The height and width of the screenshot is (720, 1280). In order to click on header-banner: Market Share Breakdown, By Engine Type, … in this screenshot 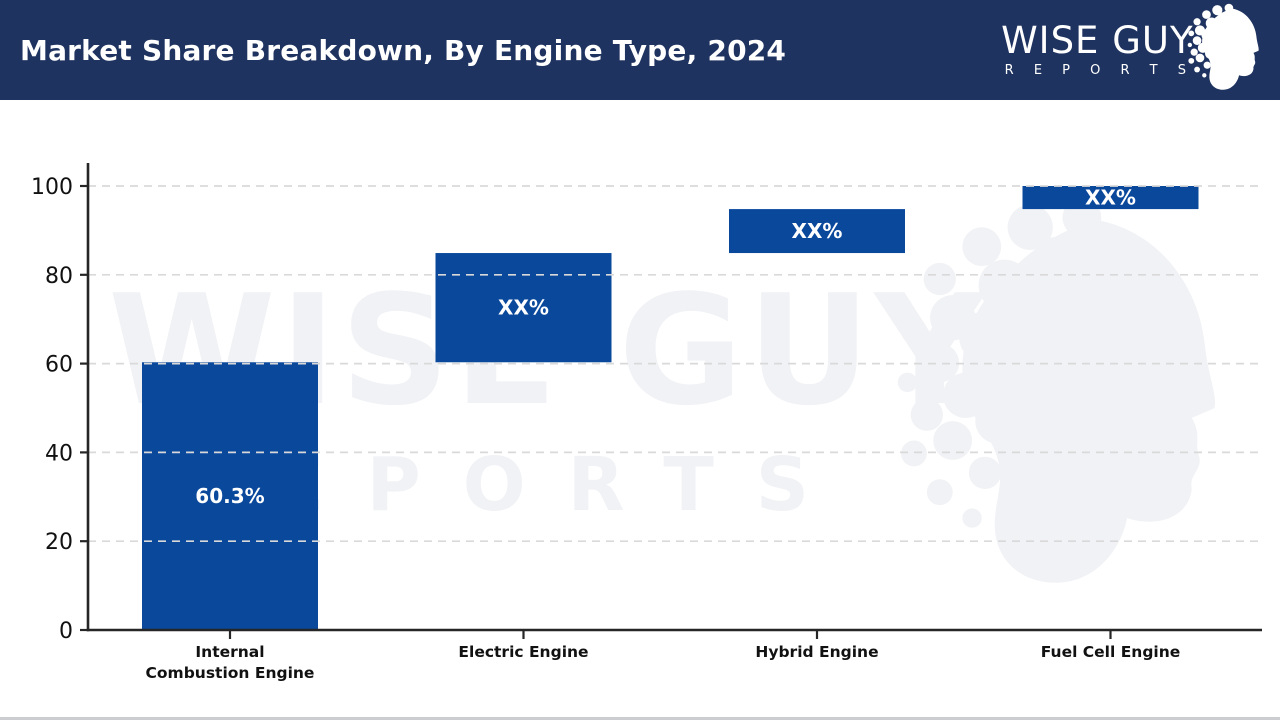, I will do `click(640, 50)`.